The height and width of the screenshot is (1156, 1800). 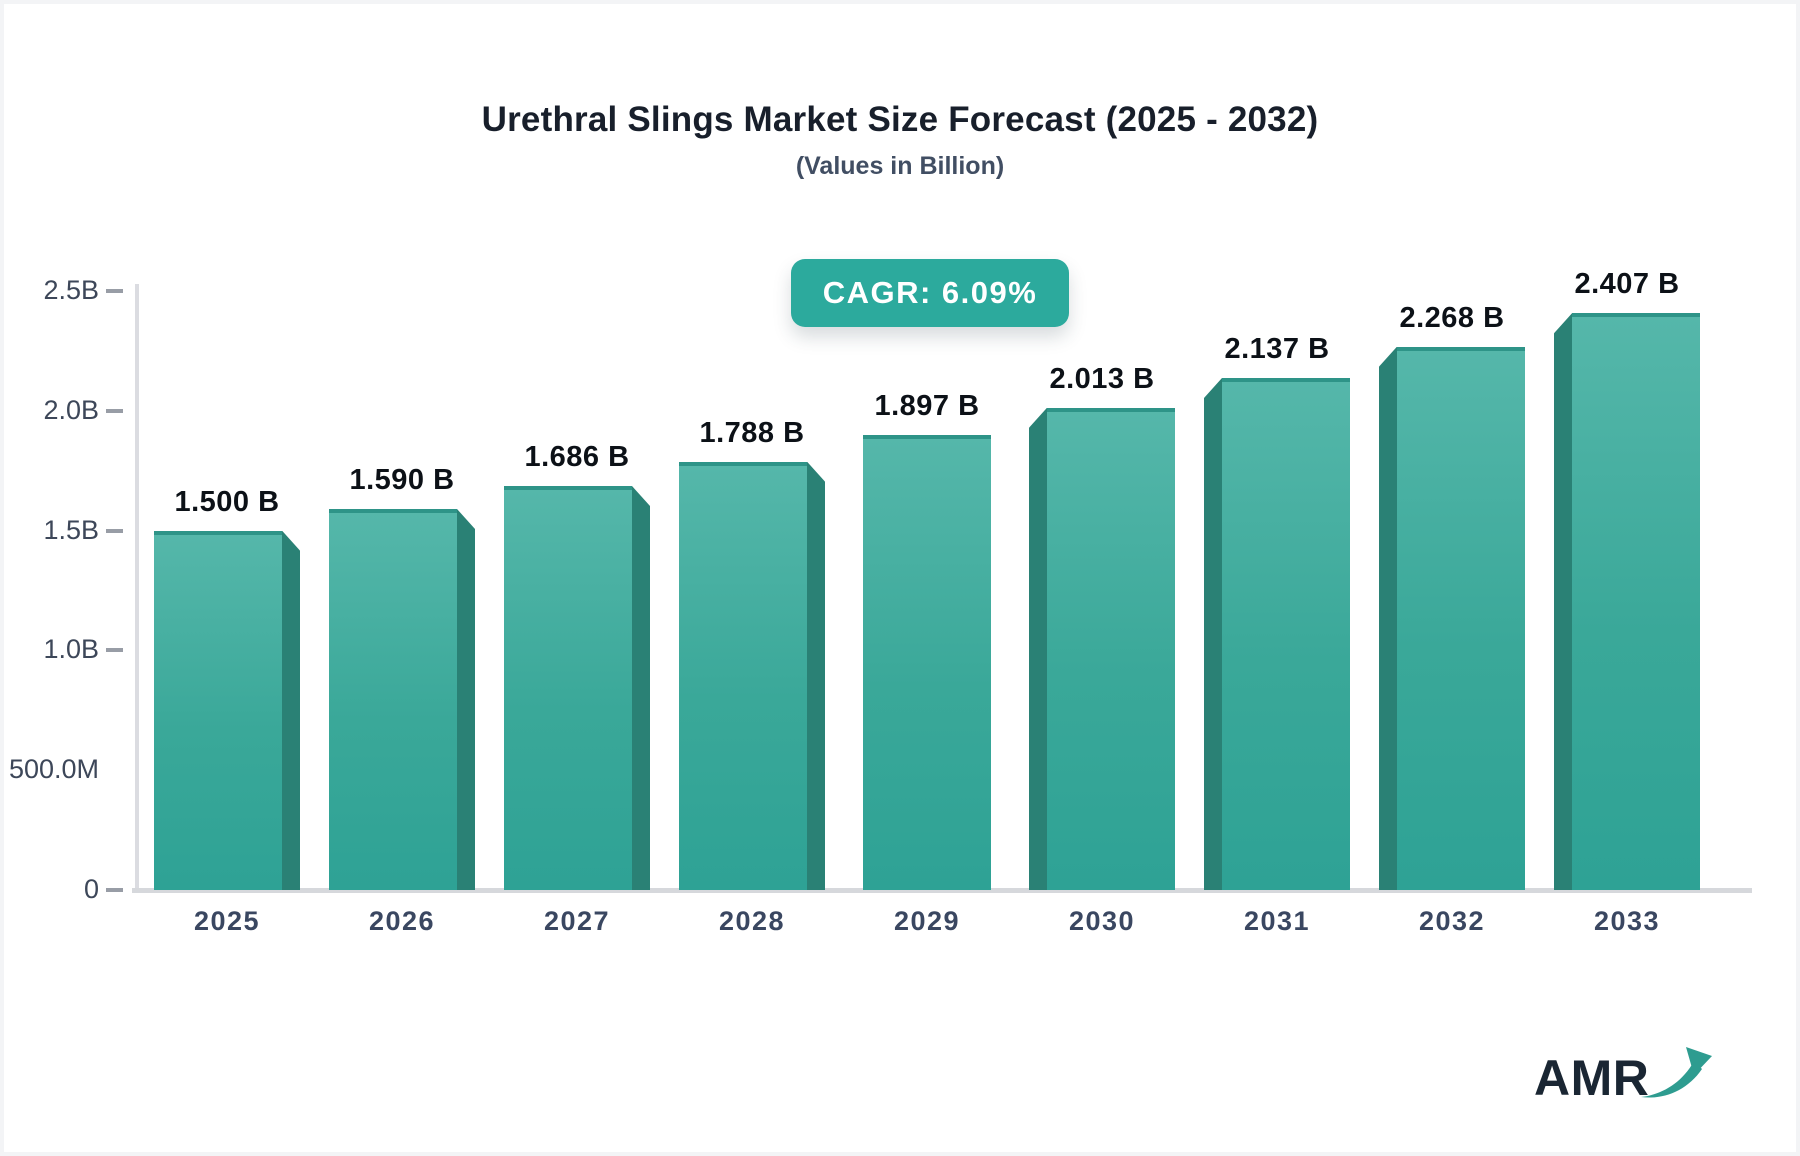 I want to click on x-axis-label: 2025, so click(x=227, y=921).